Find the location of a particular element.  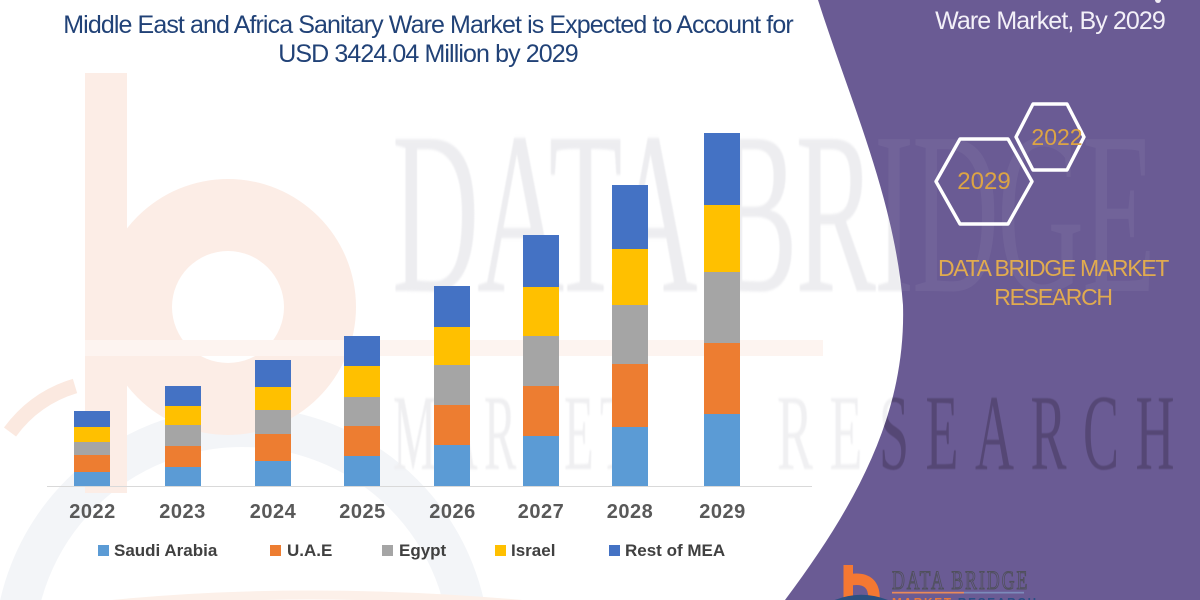

svg-text: 2029 is located at coordinates (983, 181).